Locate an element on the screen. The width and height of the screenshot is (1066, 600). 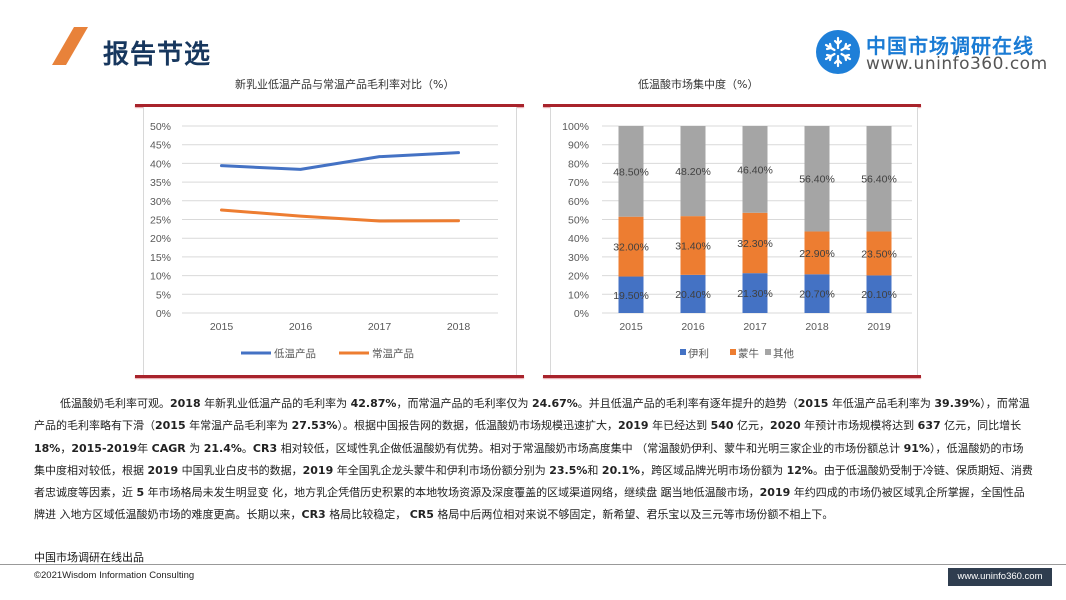
paragraph-text: 。由于低温酸奶受制于冷链、保质期短、消费者忠诚度等因素，近 is located at coordinates (533, 481).